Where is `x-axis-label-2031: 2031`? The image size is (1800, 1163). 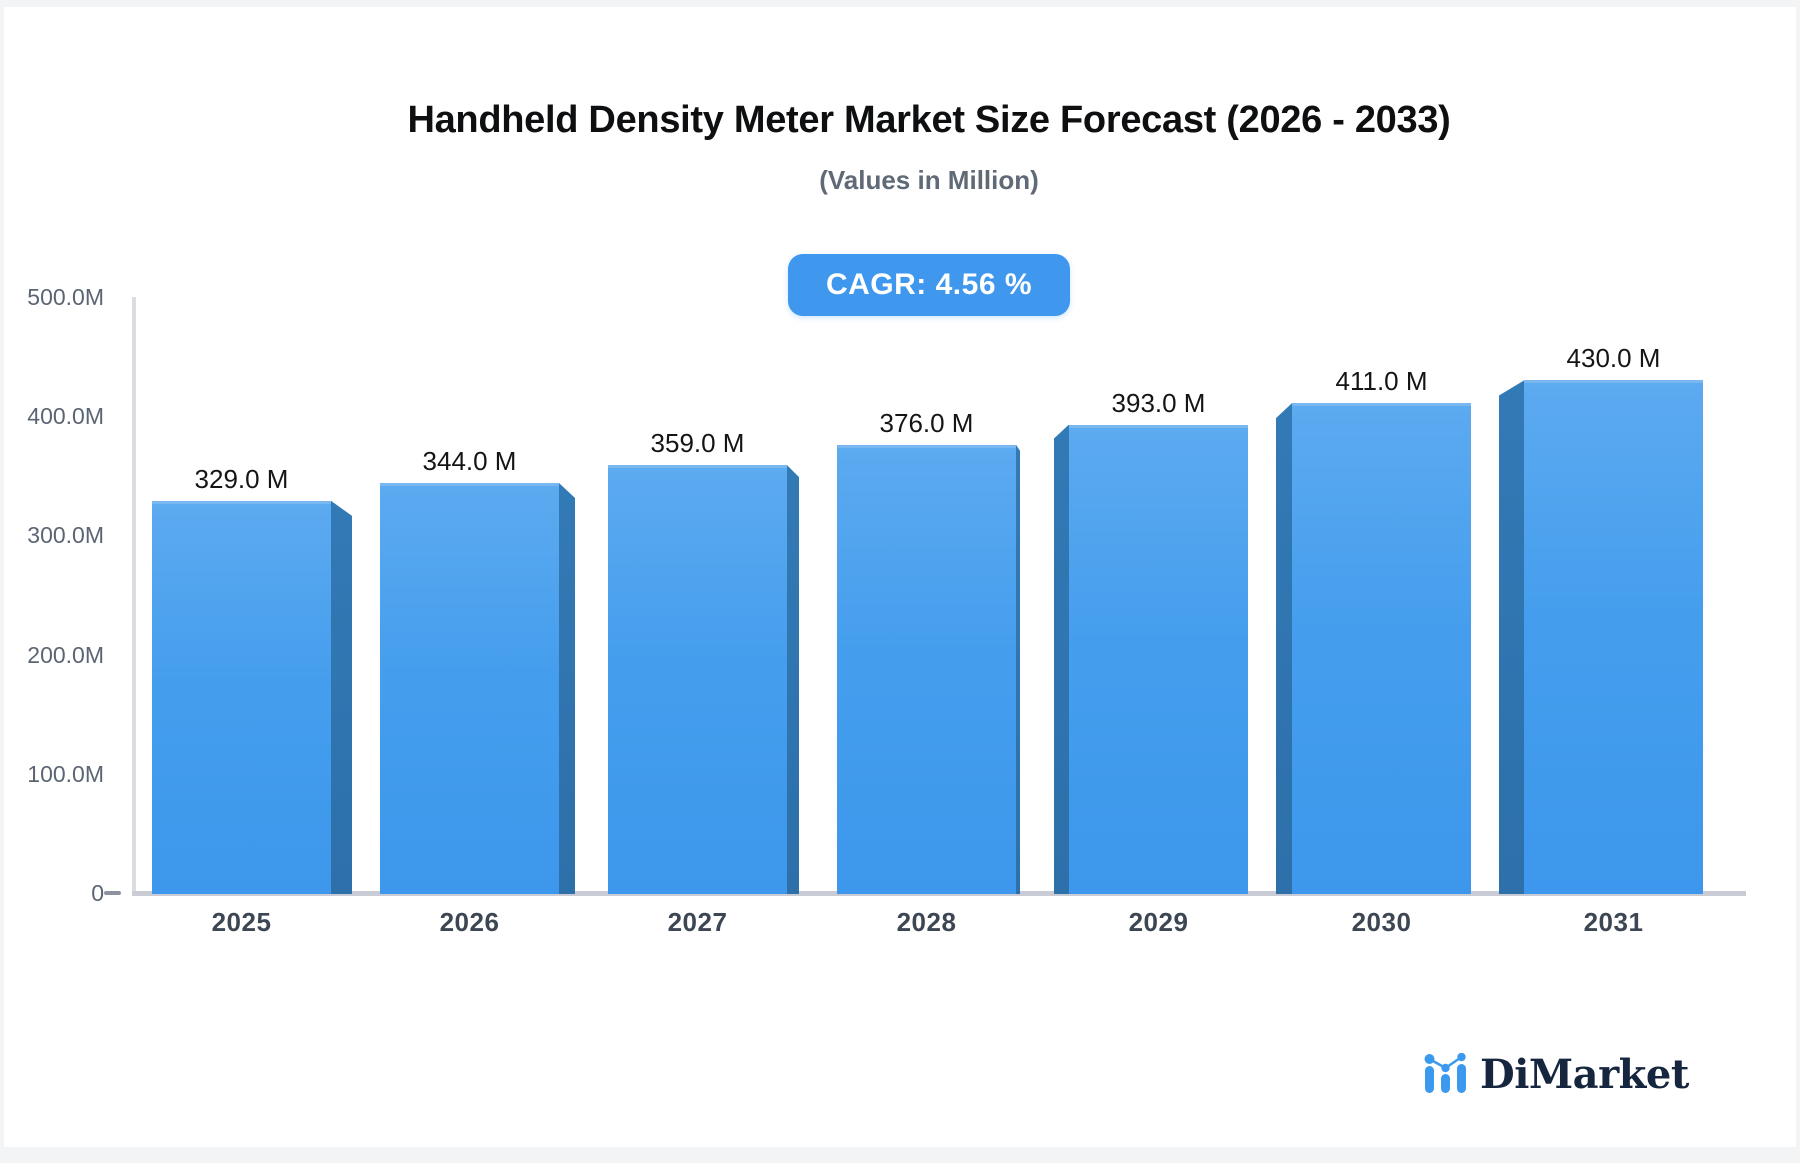
x-axis-label-2031: 2031 is located at coordinates (1613, 922).